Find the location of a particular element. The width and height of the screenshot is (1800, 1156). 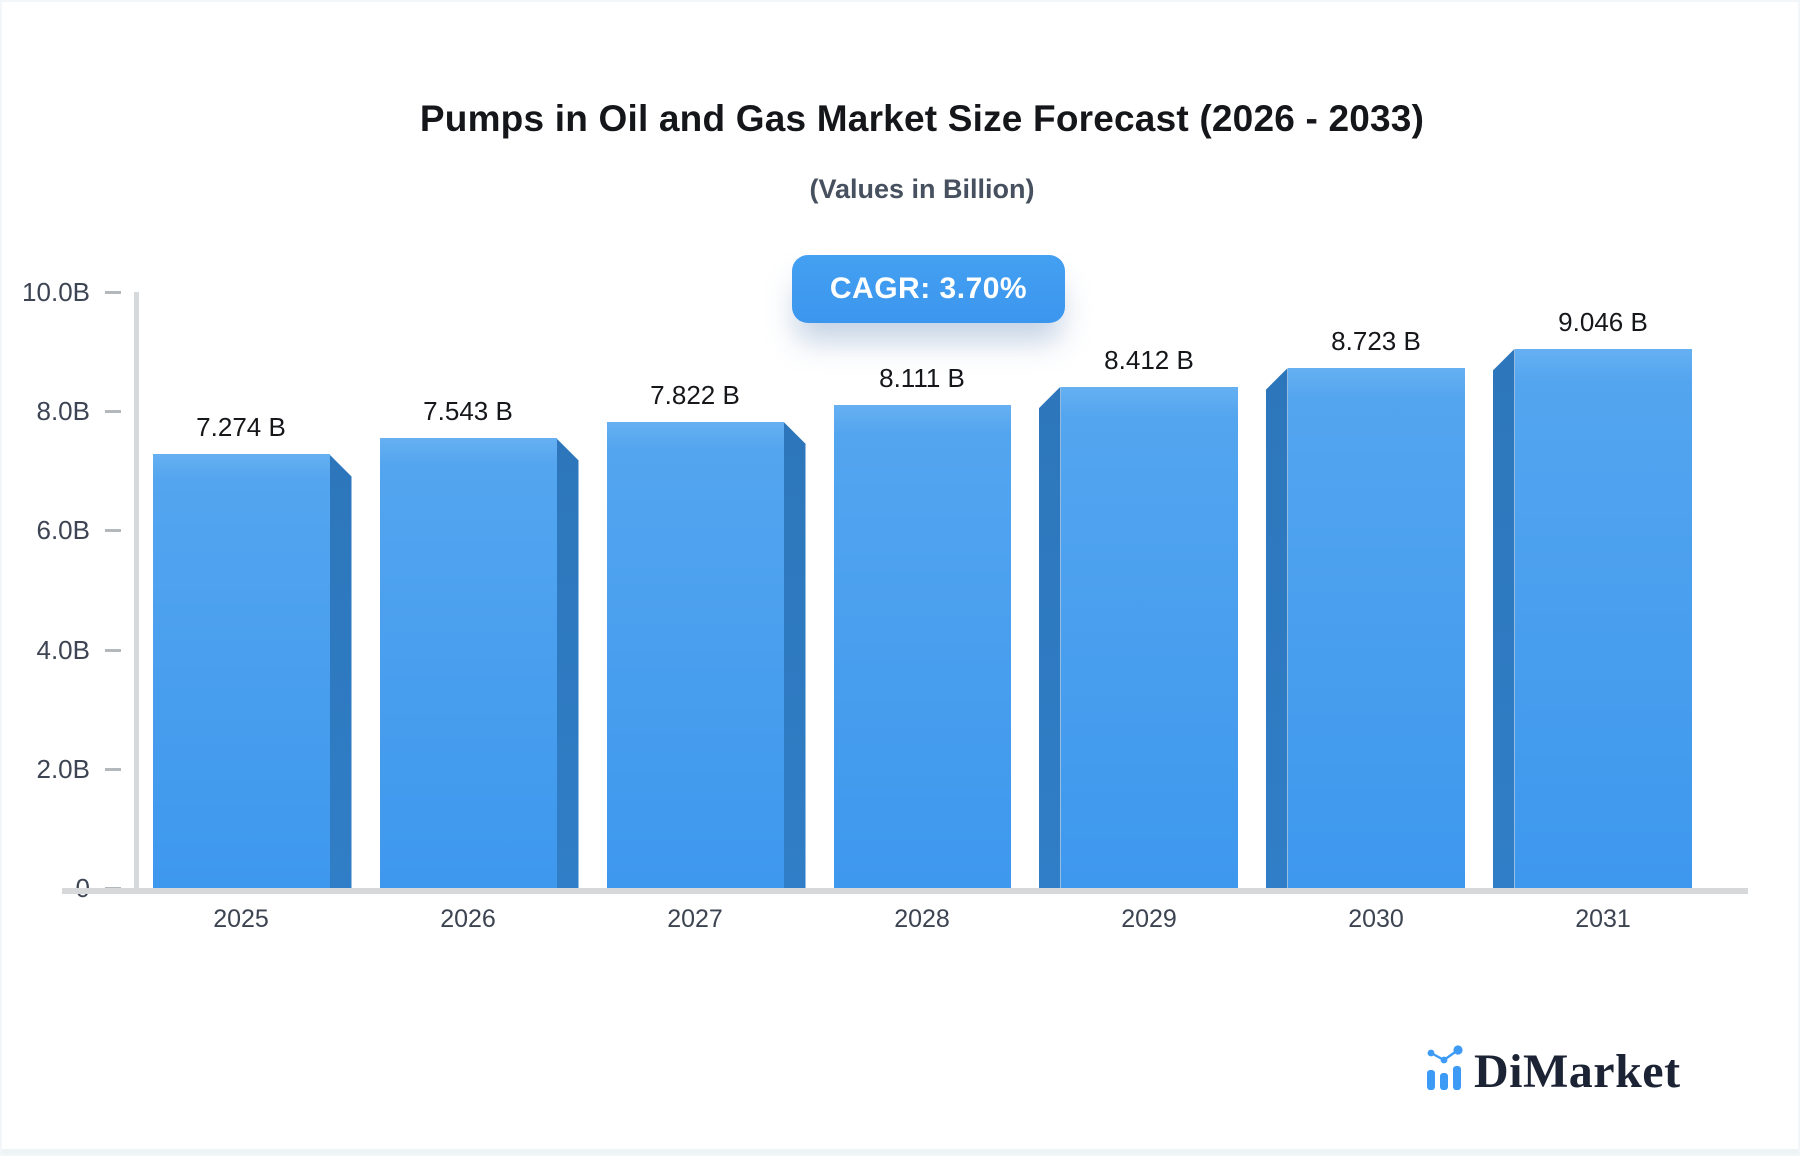

x-tick-label: 2026 is located at coordinates (468, 919).